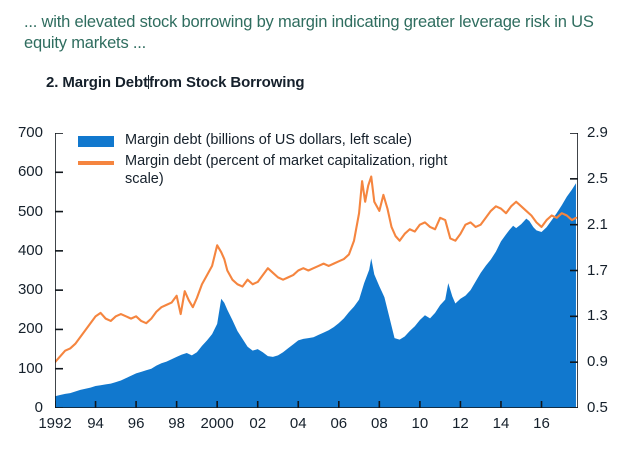  I want to click on x-axis-label-06: 06, so click(339, 423).